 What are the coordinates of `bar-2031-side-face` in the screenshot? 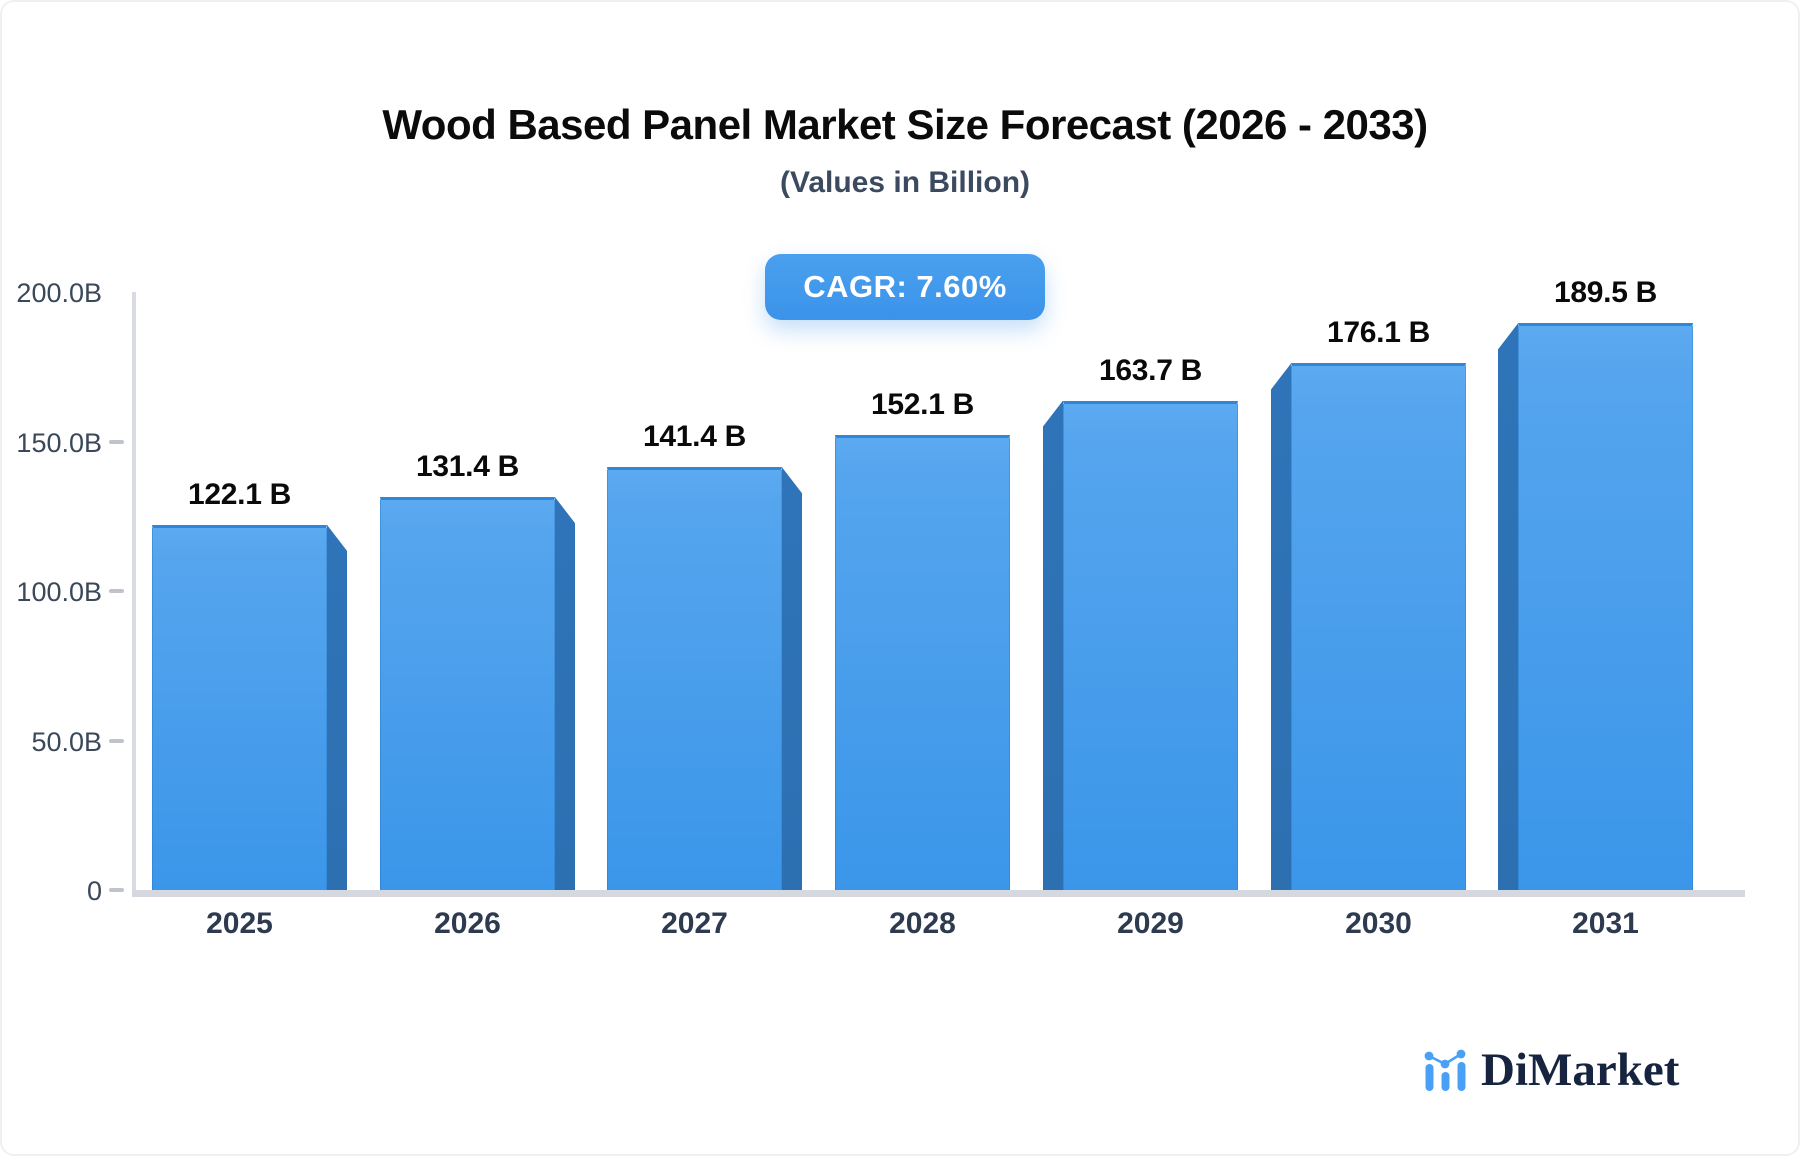 It's located at (1508, 606).